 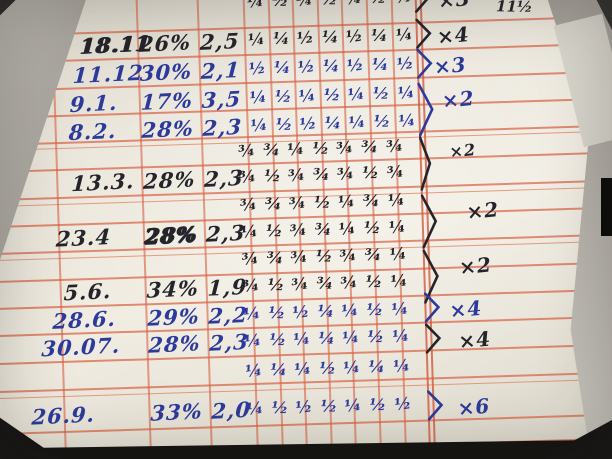 What do you see at coordinates (81, 347) in the screenshot?
I see `date-cell: 30.07.` at bounding box center [81, 347].